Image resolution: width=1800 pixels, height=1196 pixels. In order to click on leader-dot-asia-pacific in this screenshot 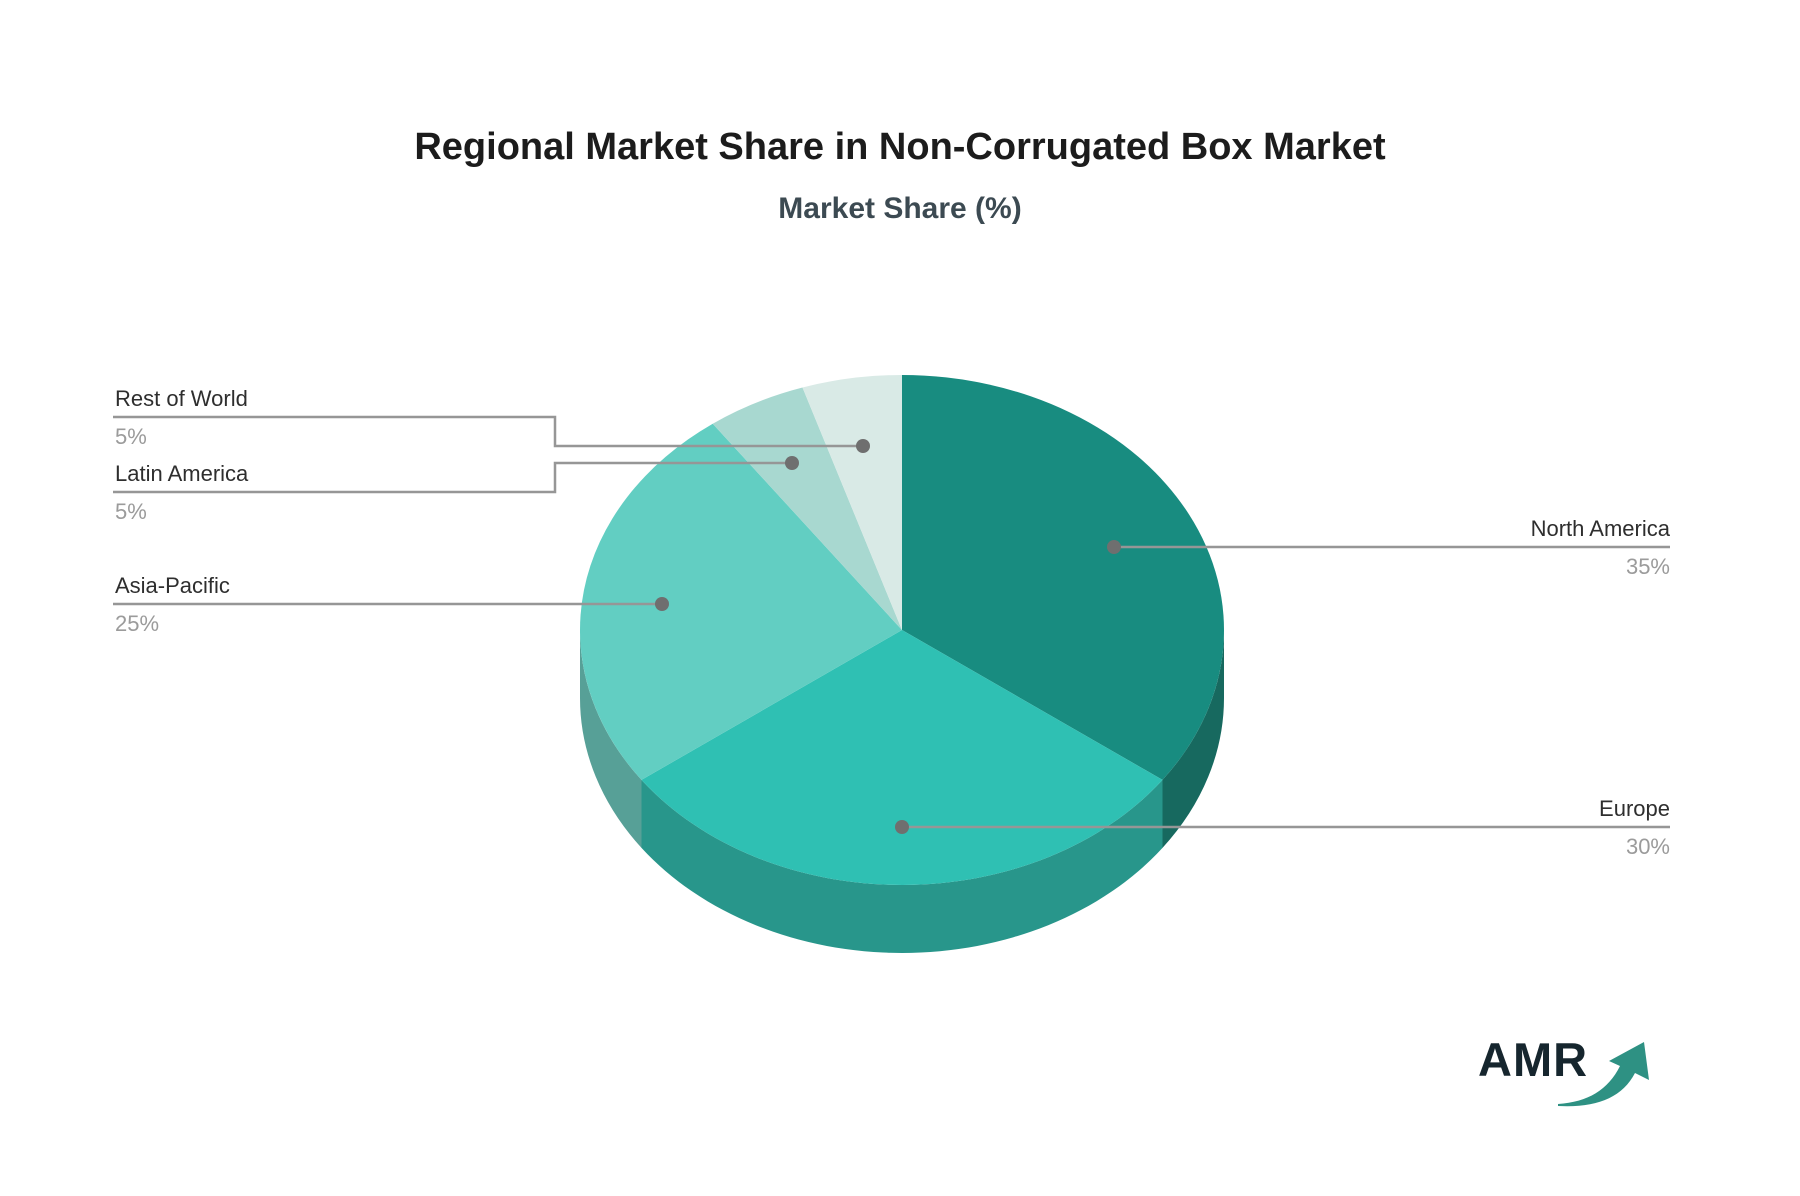, I will do `click(662, 604)`.